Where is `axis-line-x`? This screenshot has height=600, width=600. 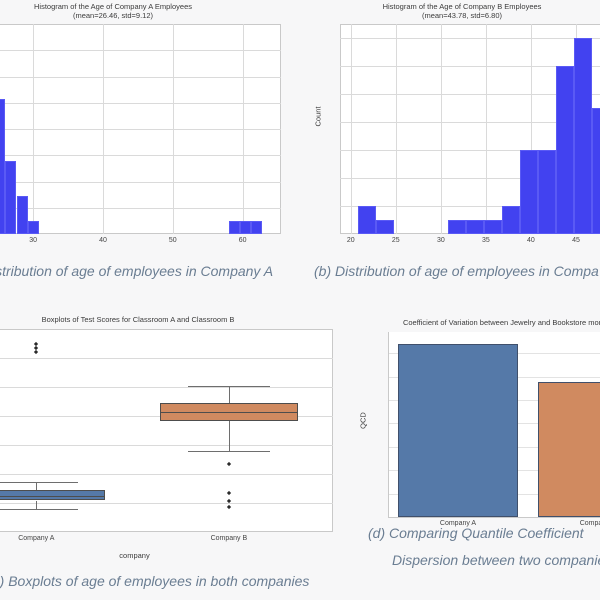 axis-line-x is located at coordinates (494, 517).